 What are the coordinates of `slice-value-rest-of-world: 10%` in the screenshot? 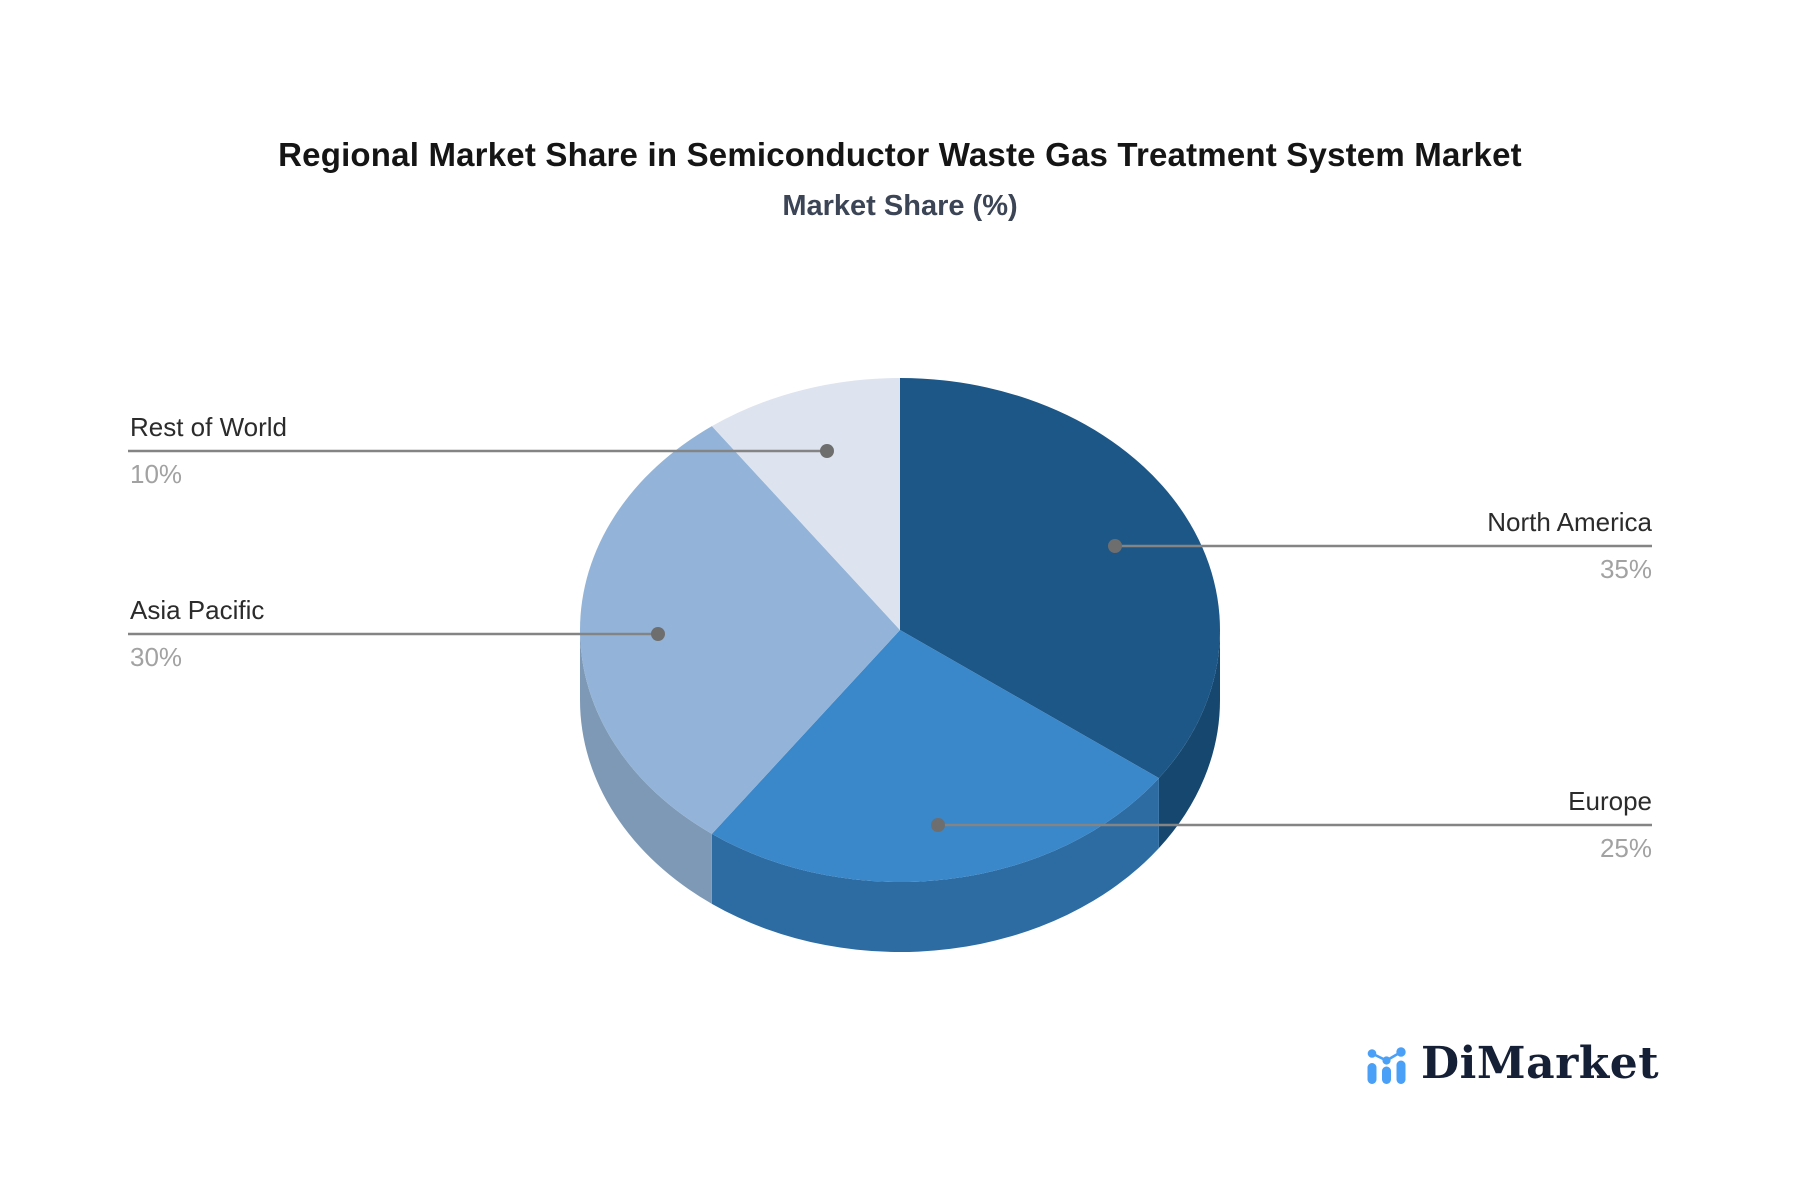 It's located at (156, 474).